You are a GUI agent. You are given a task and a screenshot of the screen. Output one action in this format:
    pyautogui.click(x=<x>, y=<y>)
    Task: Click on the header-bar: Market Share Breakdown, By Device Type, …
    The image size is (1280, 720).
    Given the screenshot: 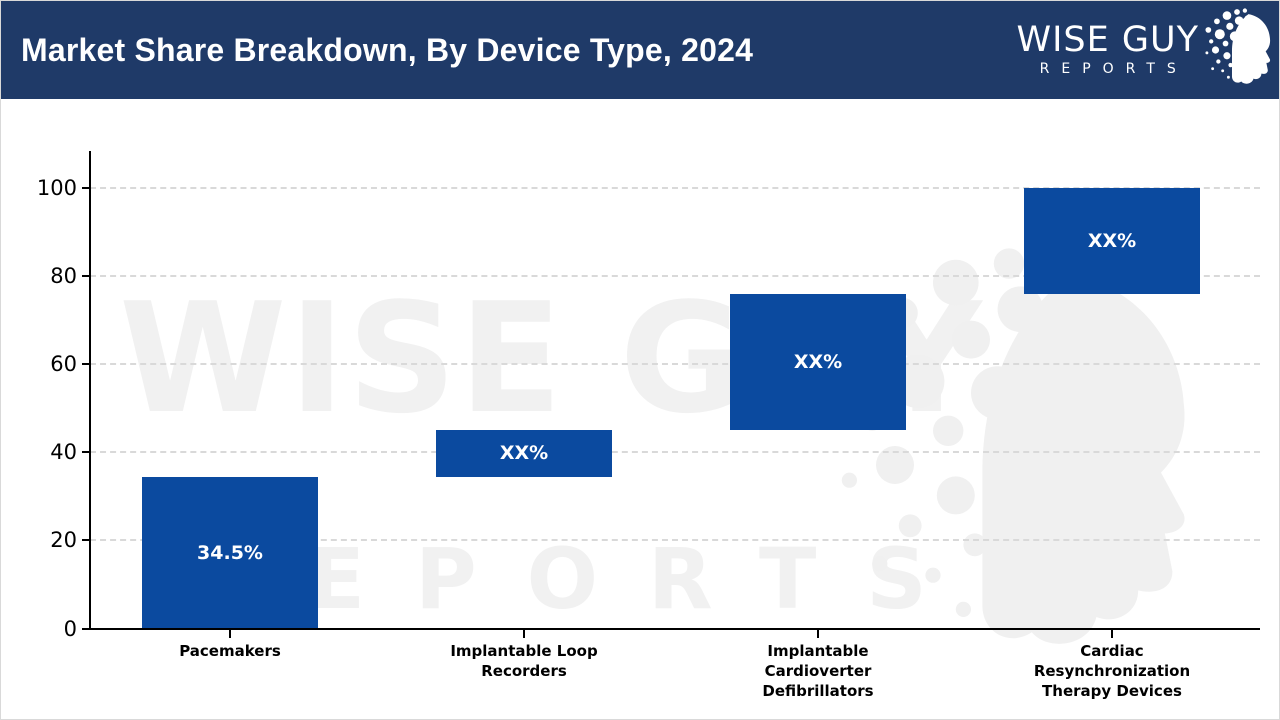 What is the action you would take?
    pyautogui.click(x=640, y=50)
    